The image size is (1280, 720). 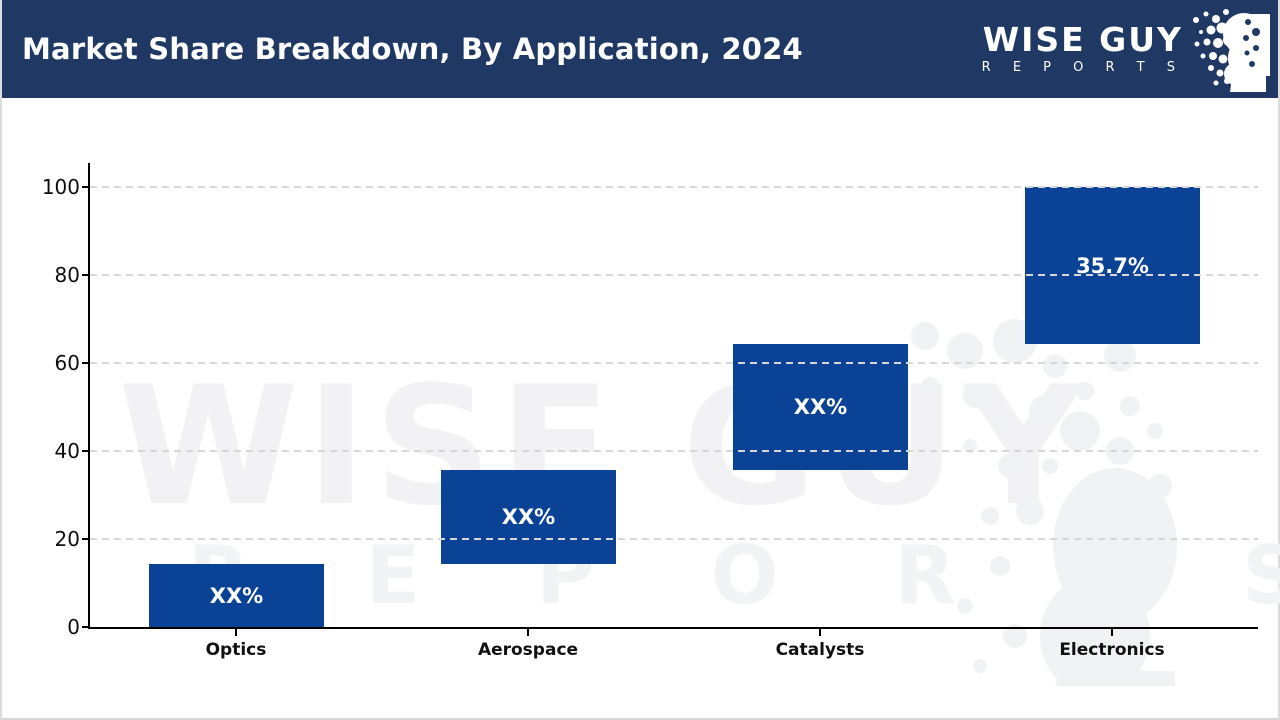 I want to click on bar-aerospace, so click(x=528, y=517).